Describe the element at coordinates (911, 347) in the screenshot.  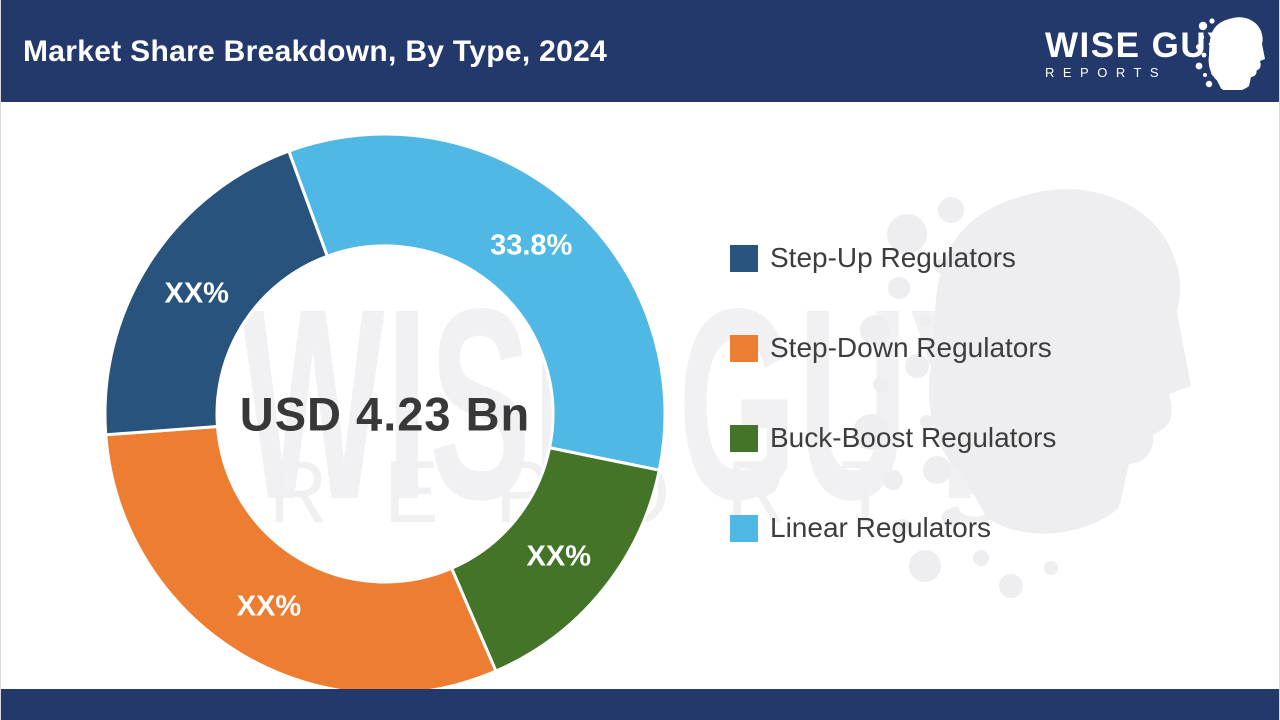
I see `legend-label-step-down: Step-Down Regulators` at that location.